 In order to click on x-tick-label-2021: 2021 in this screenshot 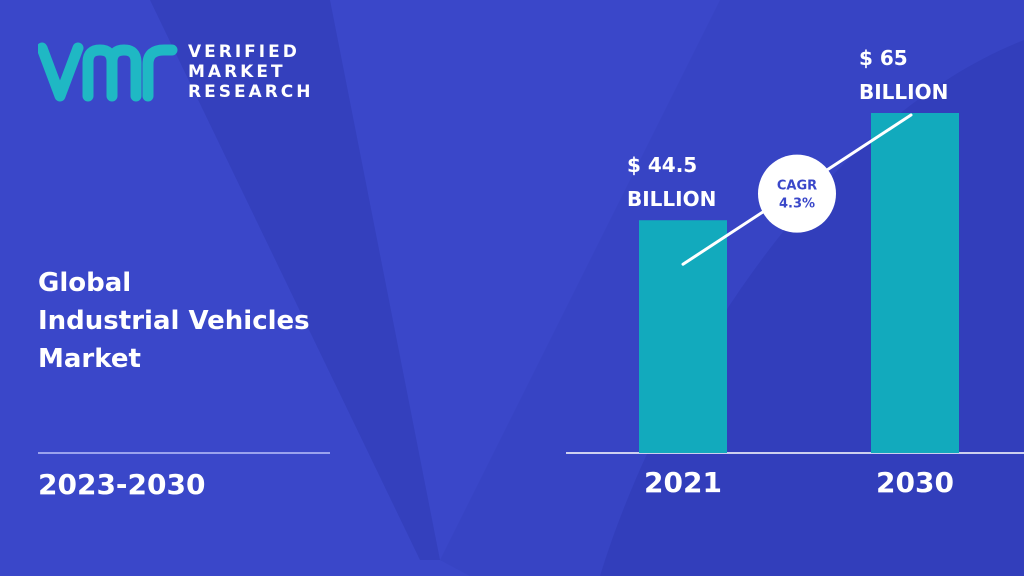, I will do `click(683, 482)`.